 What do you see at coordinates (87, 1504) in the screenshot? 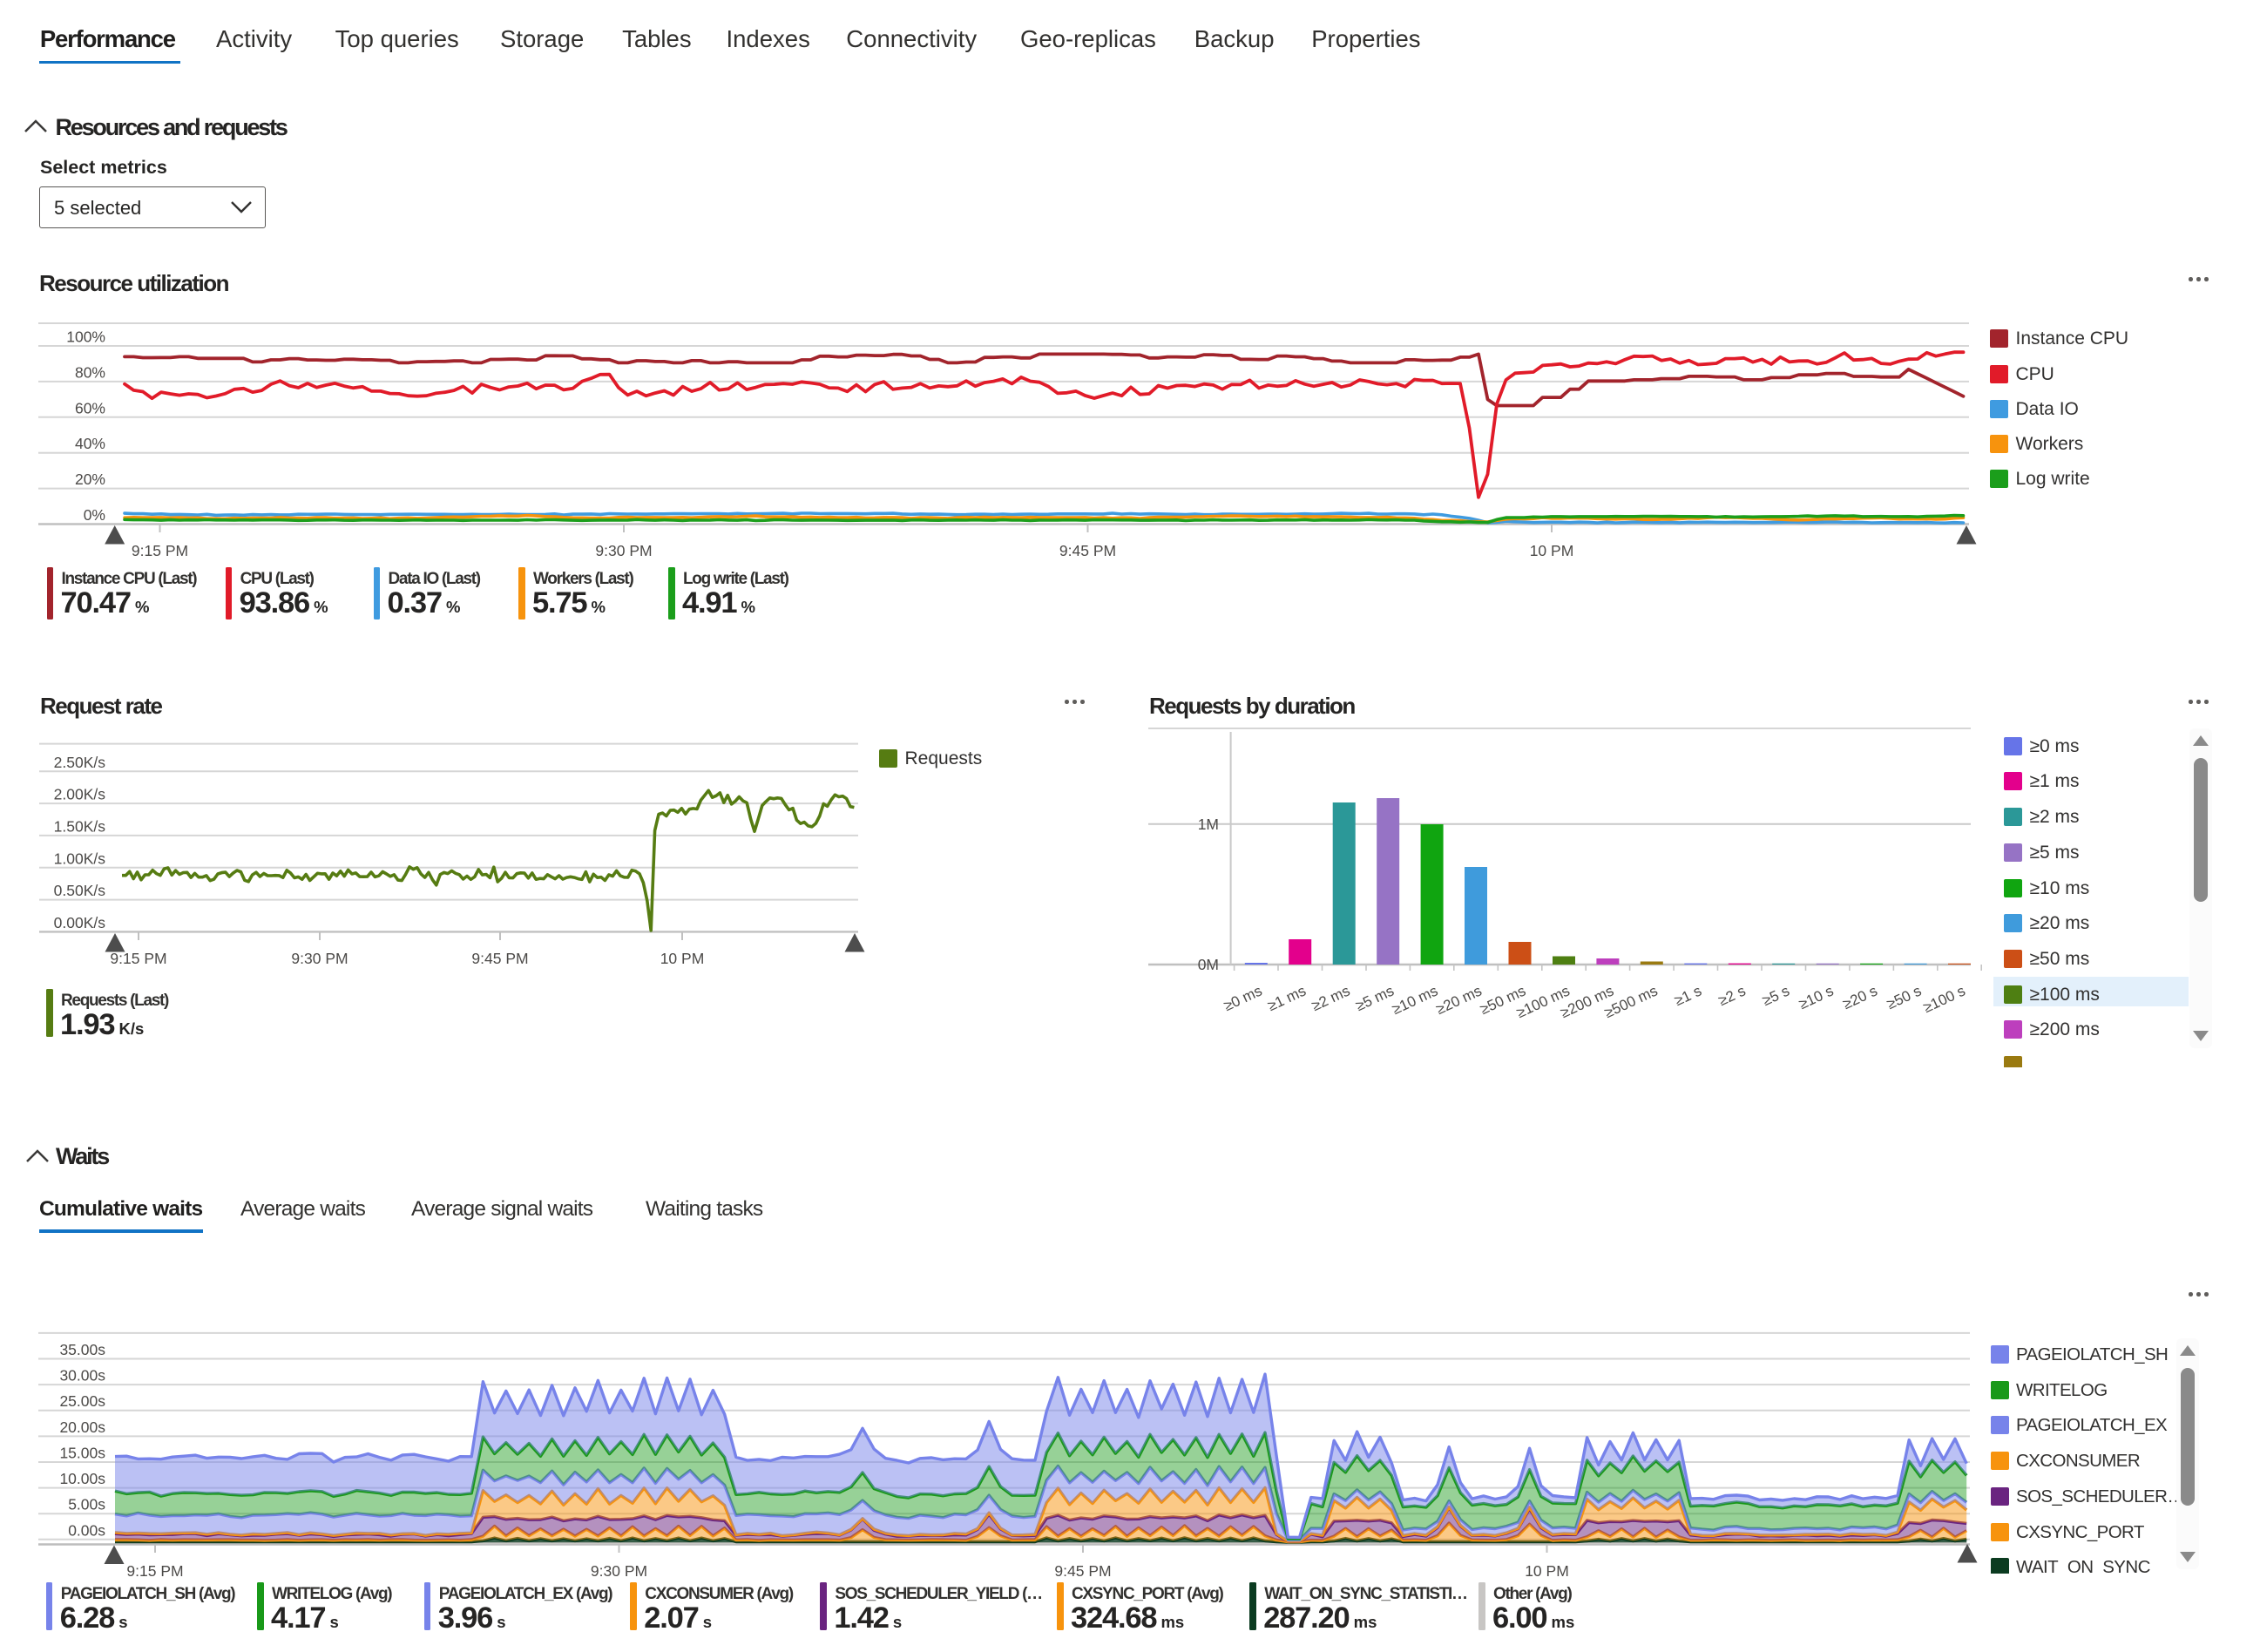
I see `svg-text: 5.00s` at bounding box center [87, 1504].